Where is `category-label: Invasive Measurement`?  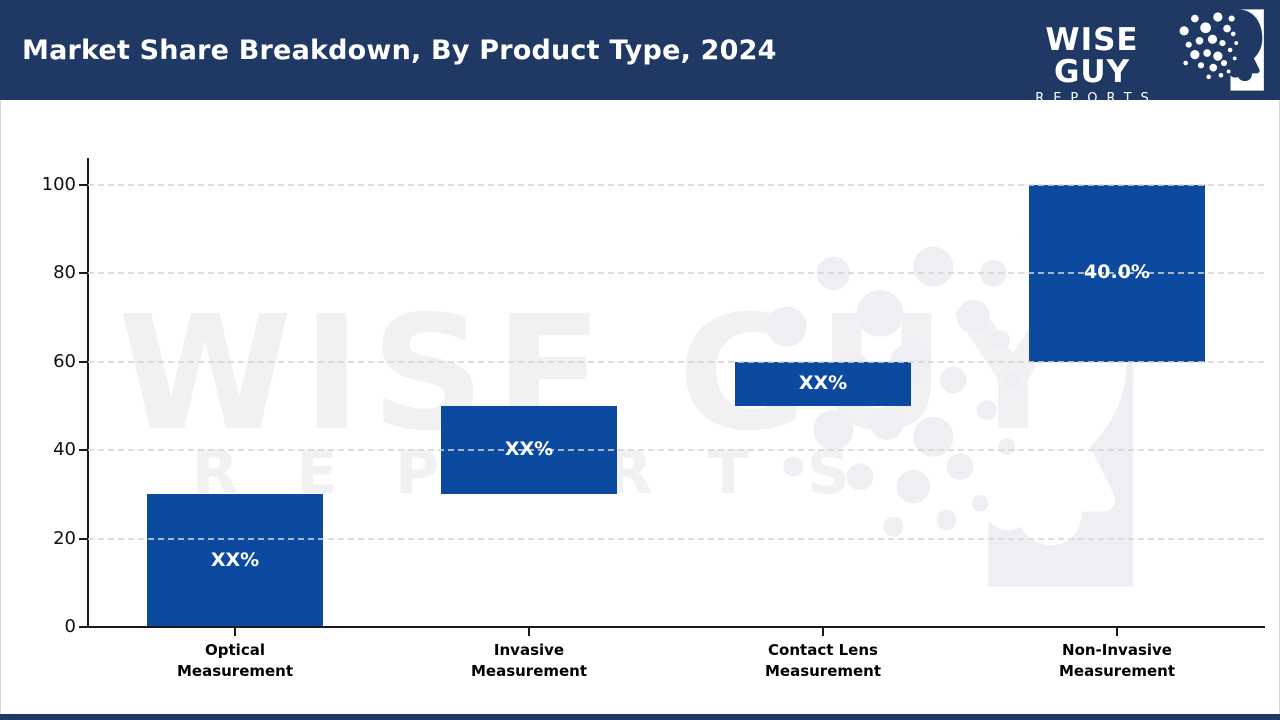
category-label: Invasive Measurement is located at coordinates (529, 660).